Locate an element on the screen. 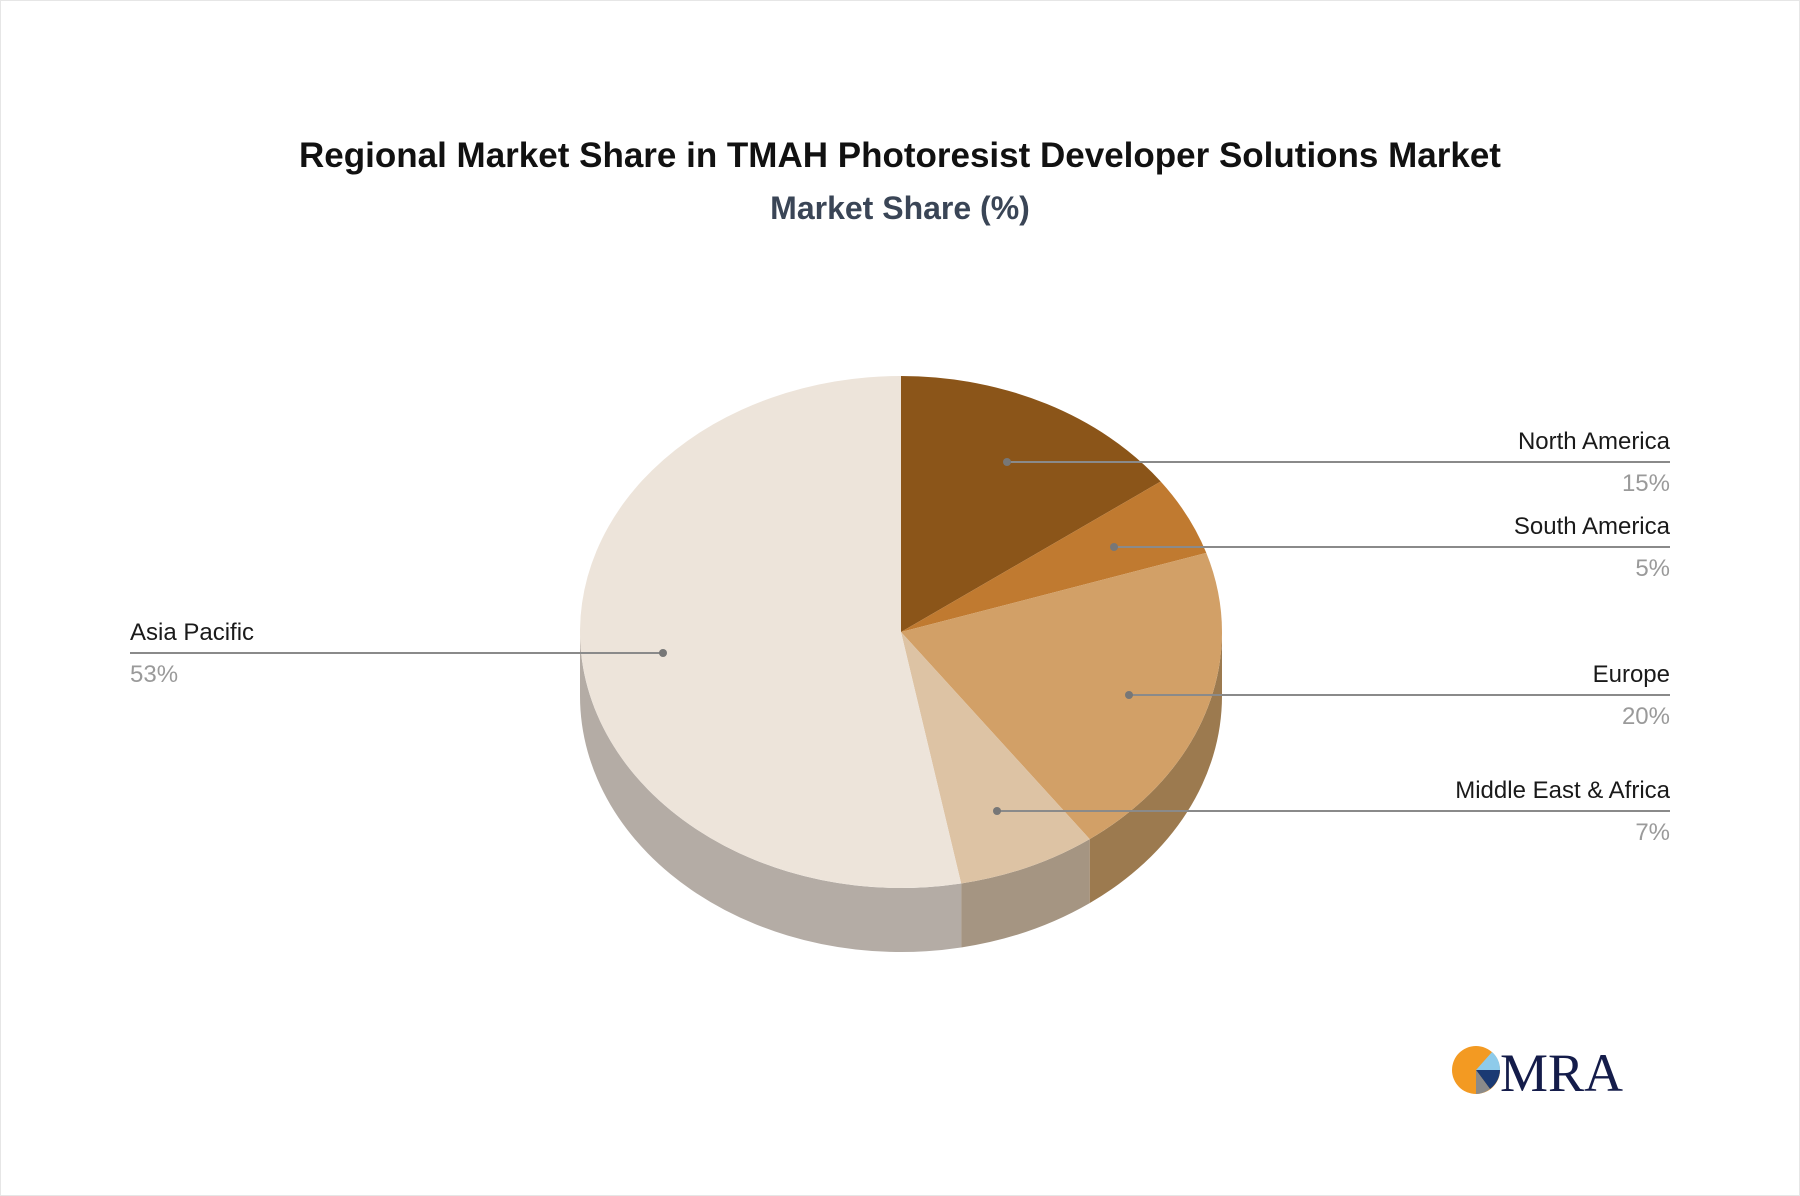  label-north-america: North America is located at coordinates (1593, 441).